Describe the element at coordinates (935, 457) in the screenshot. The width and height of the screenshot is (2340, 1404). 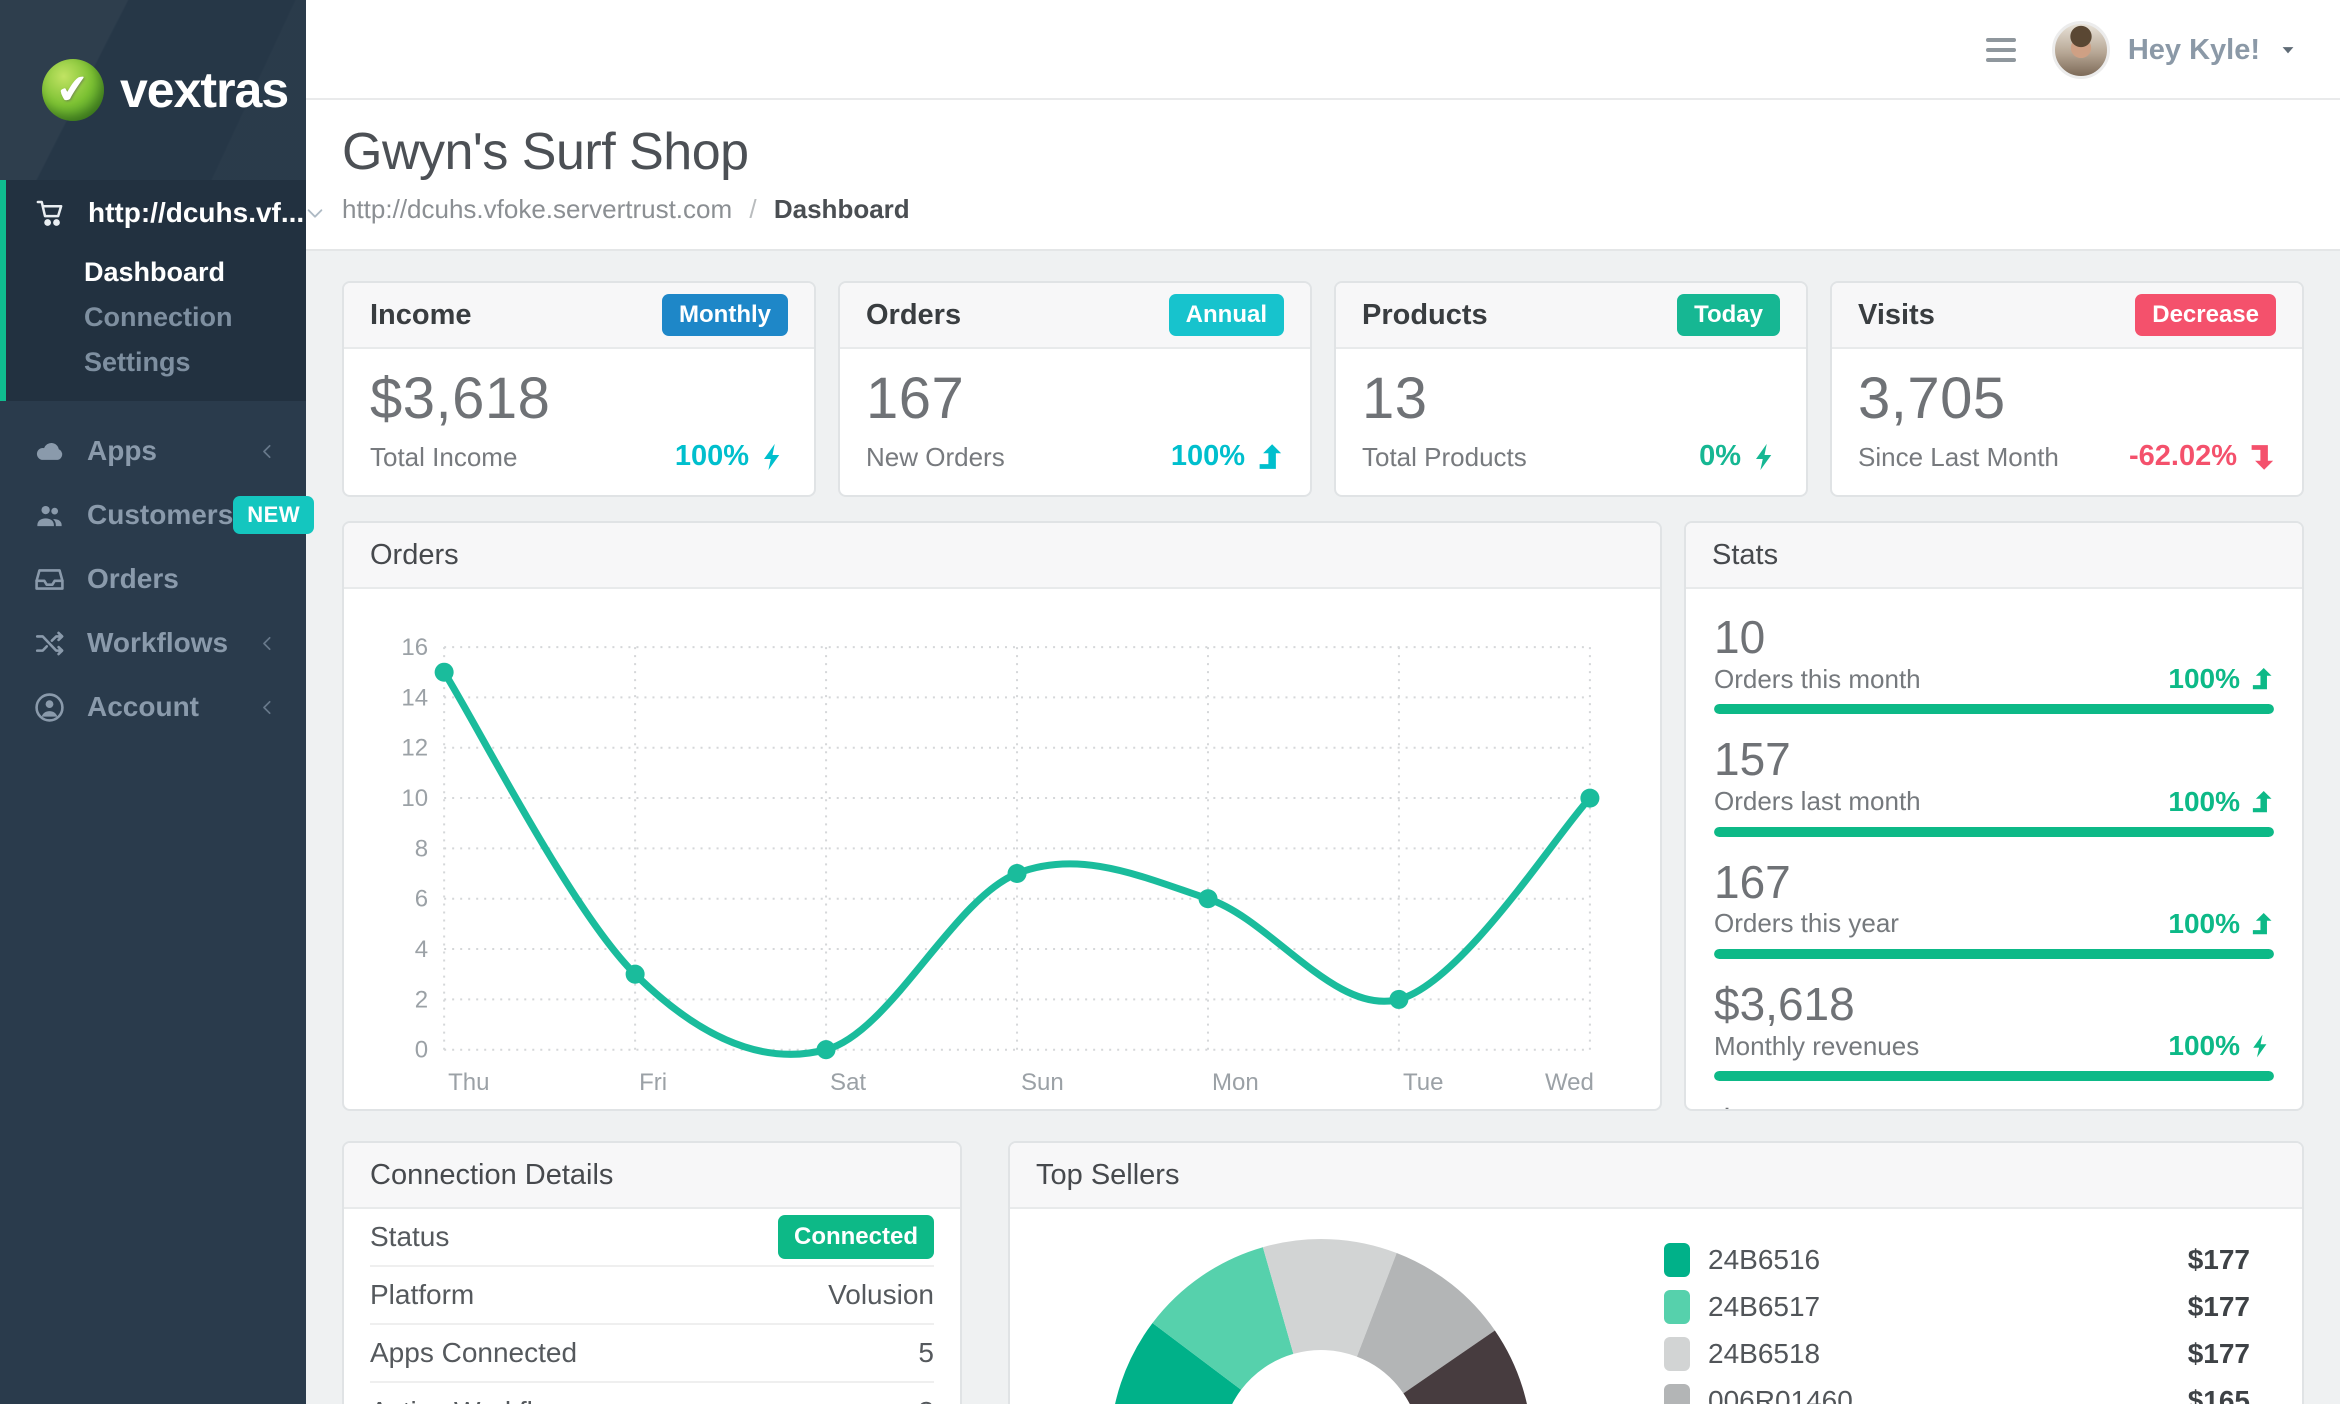
I see `stat-label: New Orders` at that location.